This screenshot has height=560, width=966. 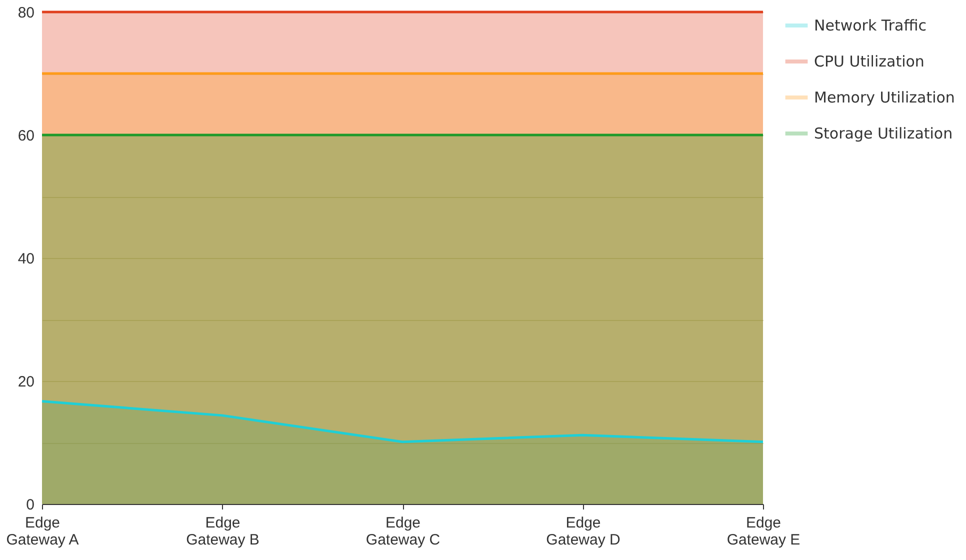 I want to click on legend-label: Memory Utilization, so click(x=884, y=97).